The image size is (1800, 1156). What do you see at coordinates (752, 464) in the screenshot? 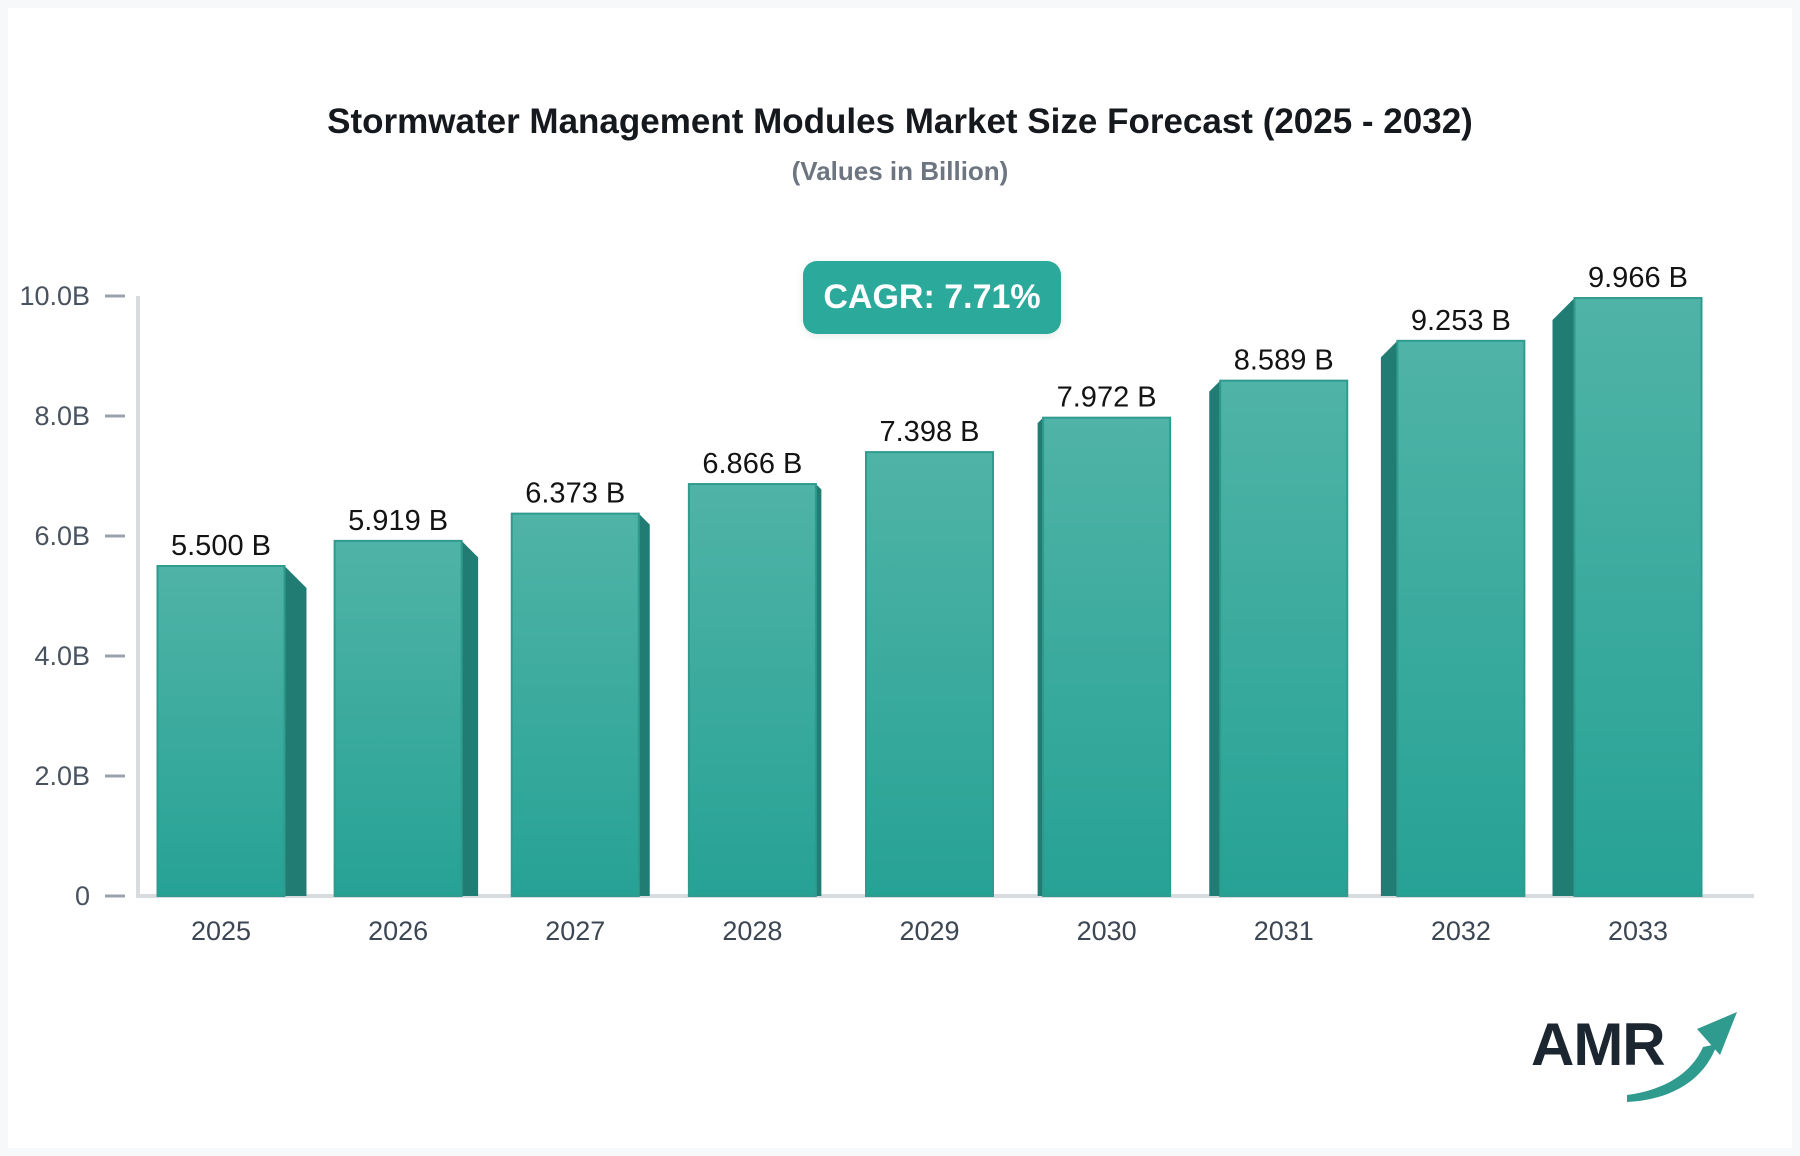
I see `value-label: 6.866 B` at bounding box center [752, 464].